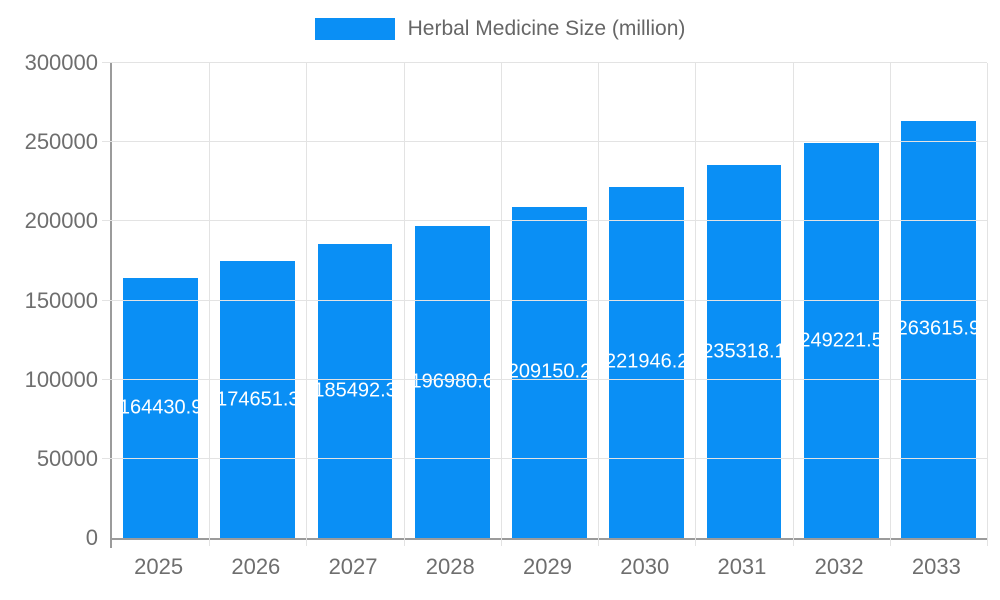 This screenshot has width=1000, height=600. I want to click on bar-2026: 174651.3, so click(258, 399).